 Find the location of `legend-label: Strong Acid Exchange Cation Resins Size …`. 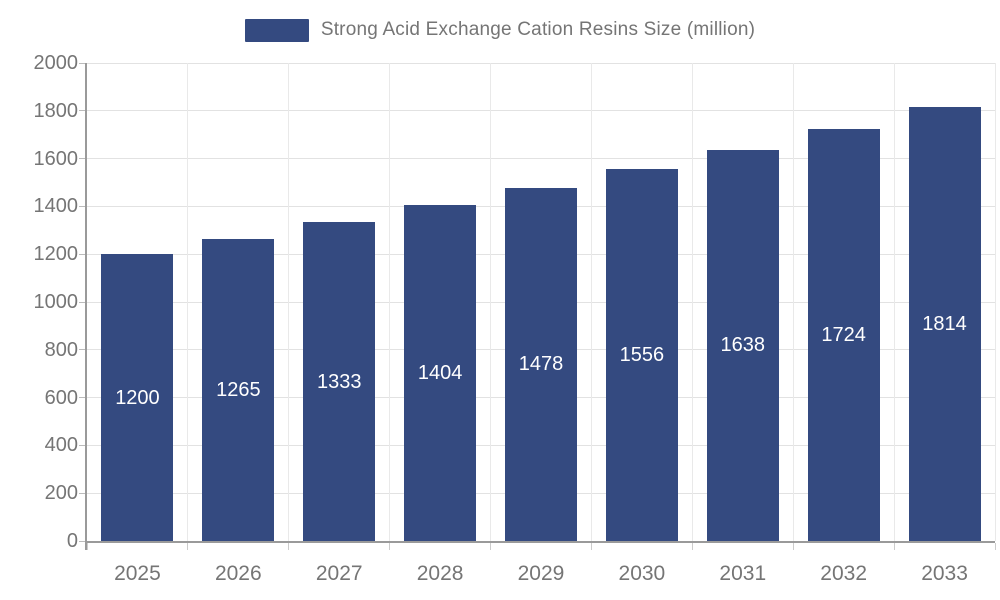

legend-label: Strong Acid Exchange Cation Resins Size … is located at coordinates (538, 29).